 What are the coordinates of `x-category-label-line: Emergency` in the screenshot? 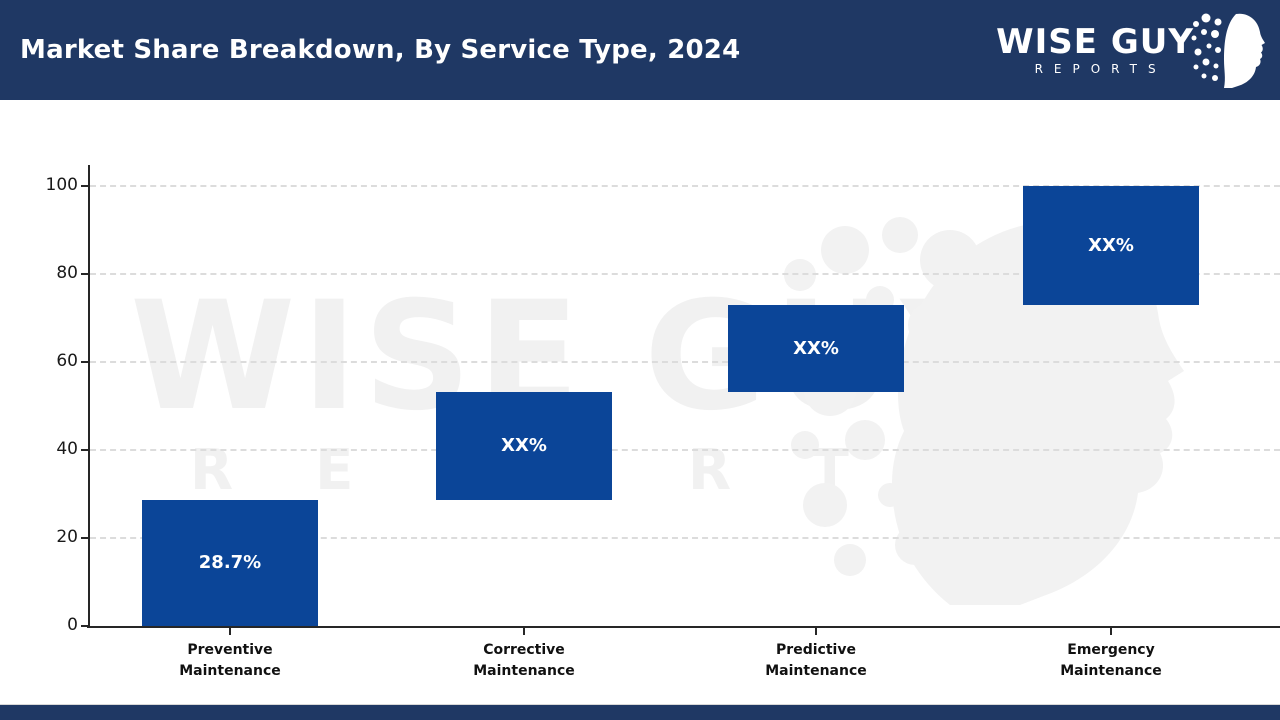 It's located at (1111, 650).